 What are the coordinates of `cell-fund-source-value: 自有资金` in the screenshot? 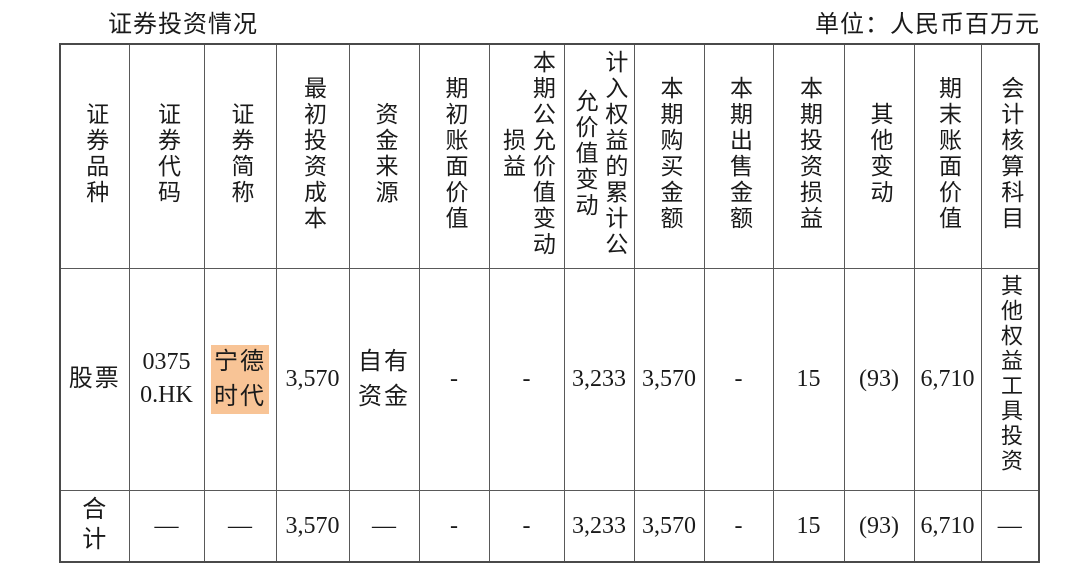 It's located at (384, 379).